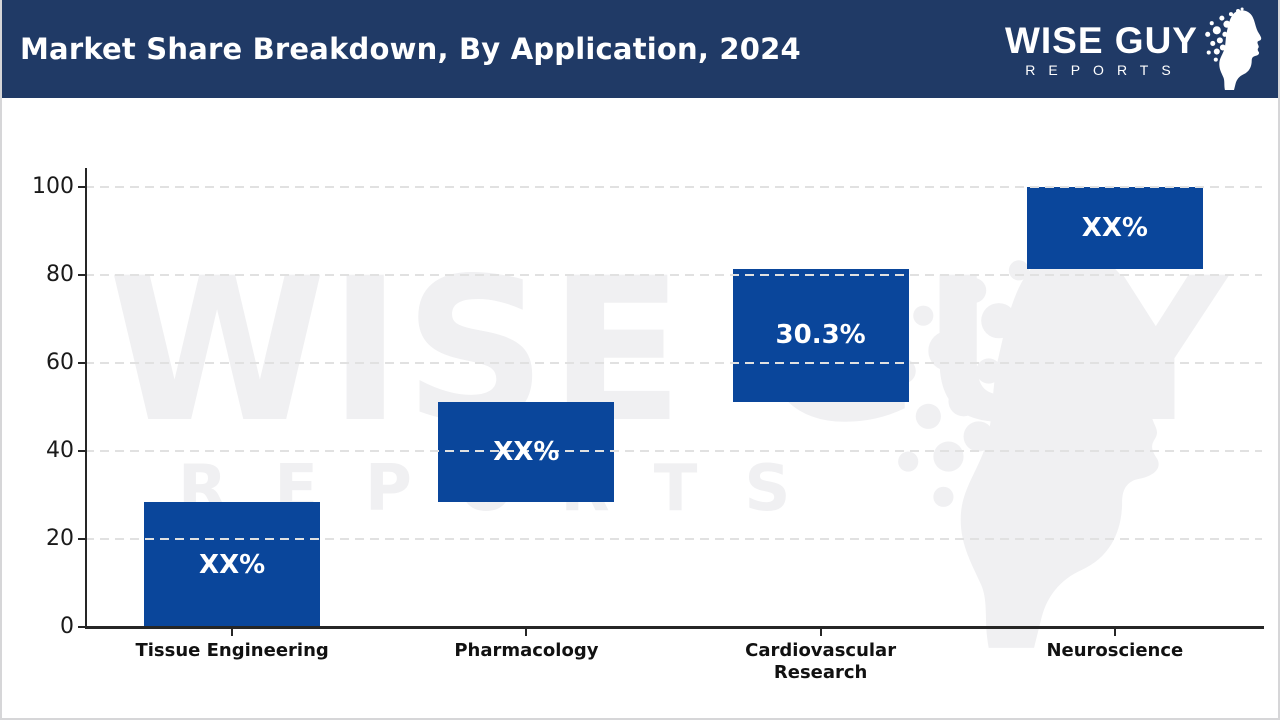  What do you see at coordinates (526, 650) in the screenshot?
I see `x-axis-label: Pharmacology` at bounding box center [526, 650].